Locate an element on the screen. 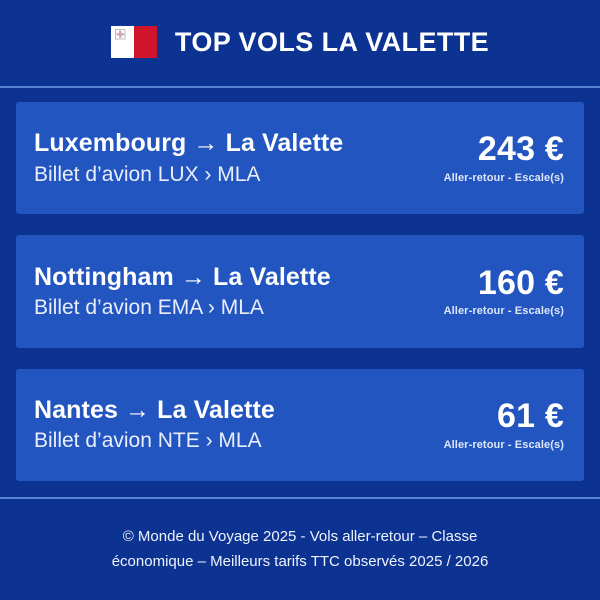 The height and width of the screenshot is (600, 600). page-title: TOP VOLS LA VALETTE is located at coordinates (332, 41).